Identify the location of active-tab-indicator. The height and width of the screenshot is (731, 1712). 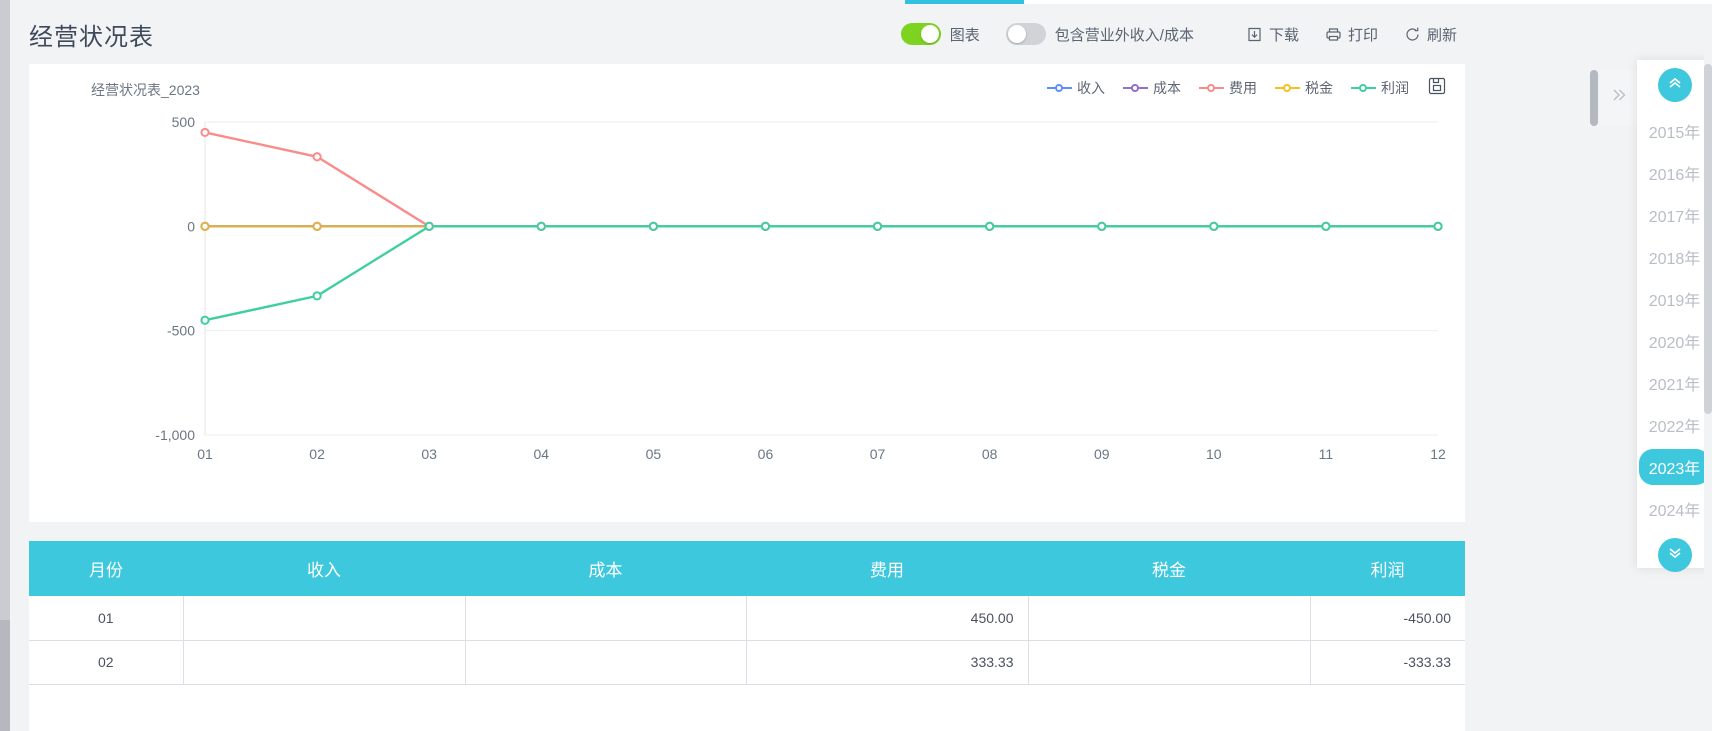
(964, 2).